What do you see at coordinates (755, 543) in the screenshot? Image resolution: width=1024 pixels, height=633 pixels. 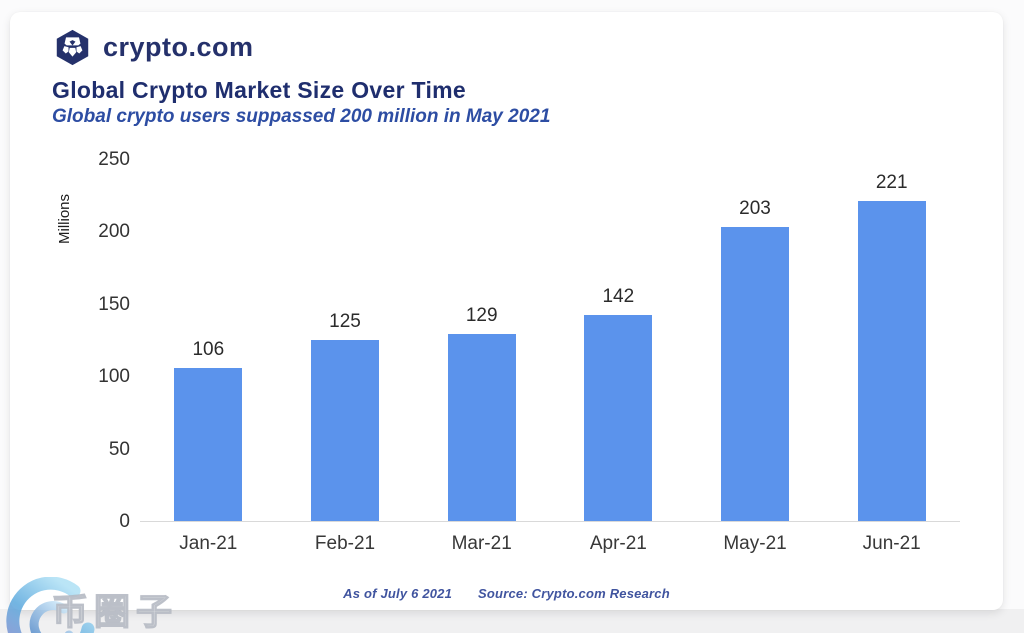 I see `x-tick-label: May-21` at bounding box center [755, 543].